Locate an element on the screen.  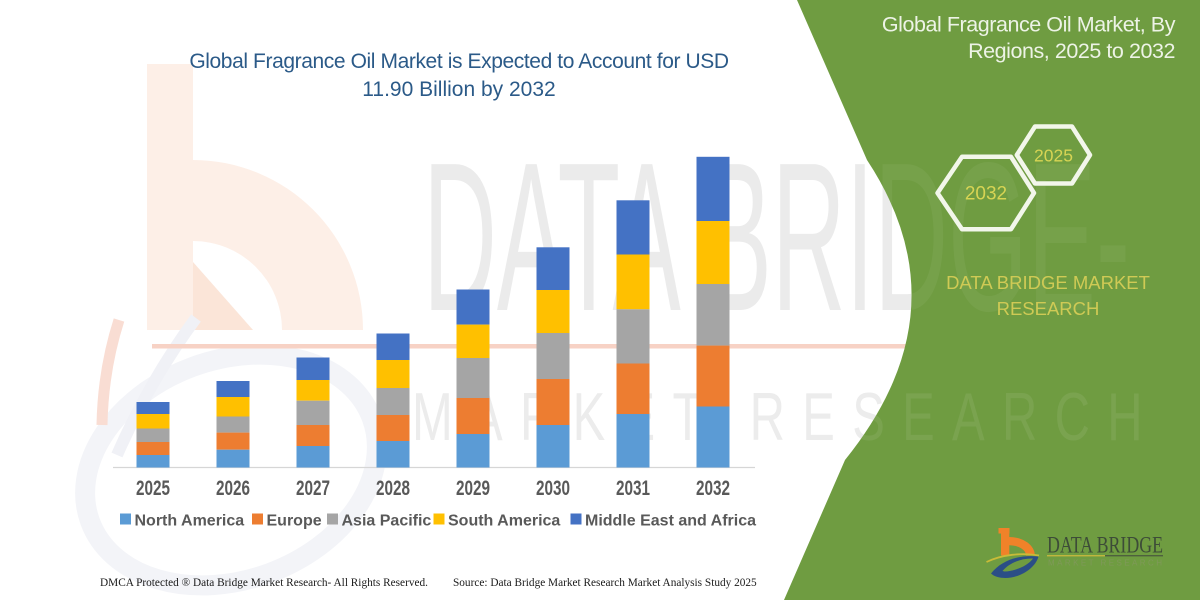
svg-text:Global Fragrance Oil Market, B: Global Fragrance Oil Market, By is located at coordinates (1029, 25).